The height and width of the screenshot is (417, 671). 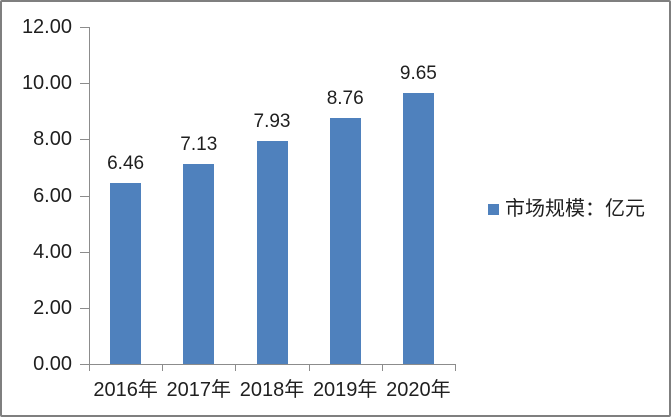 What do you see at coordinates (52, 139) in the screenshot?
I see `y-axis-tick-label: 8.00` at bounding box center [52, 139].